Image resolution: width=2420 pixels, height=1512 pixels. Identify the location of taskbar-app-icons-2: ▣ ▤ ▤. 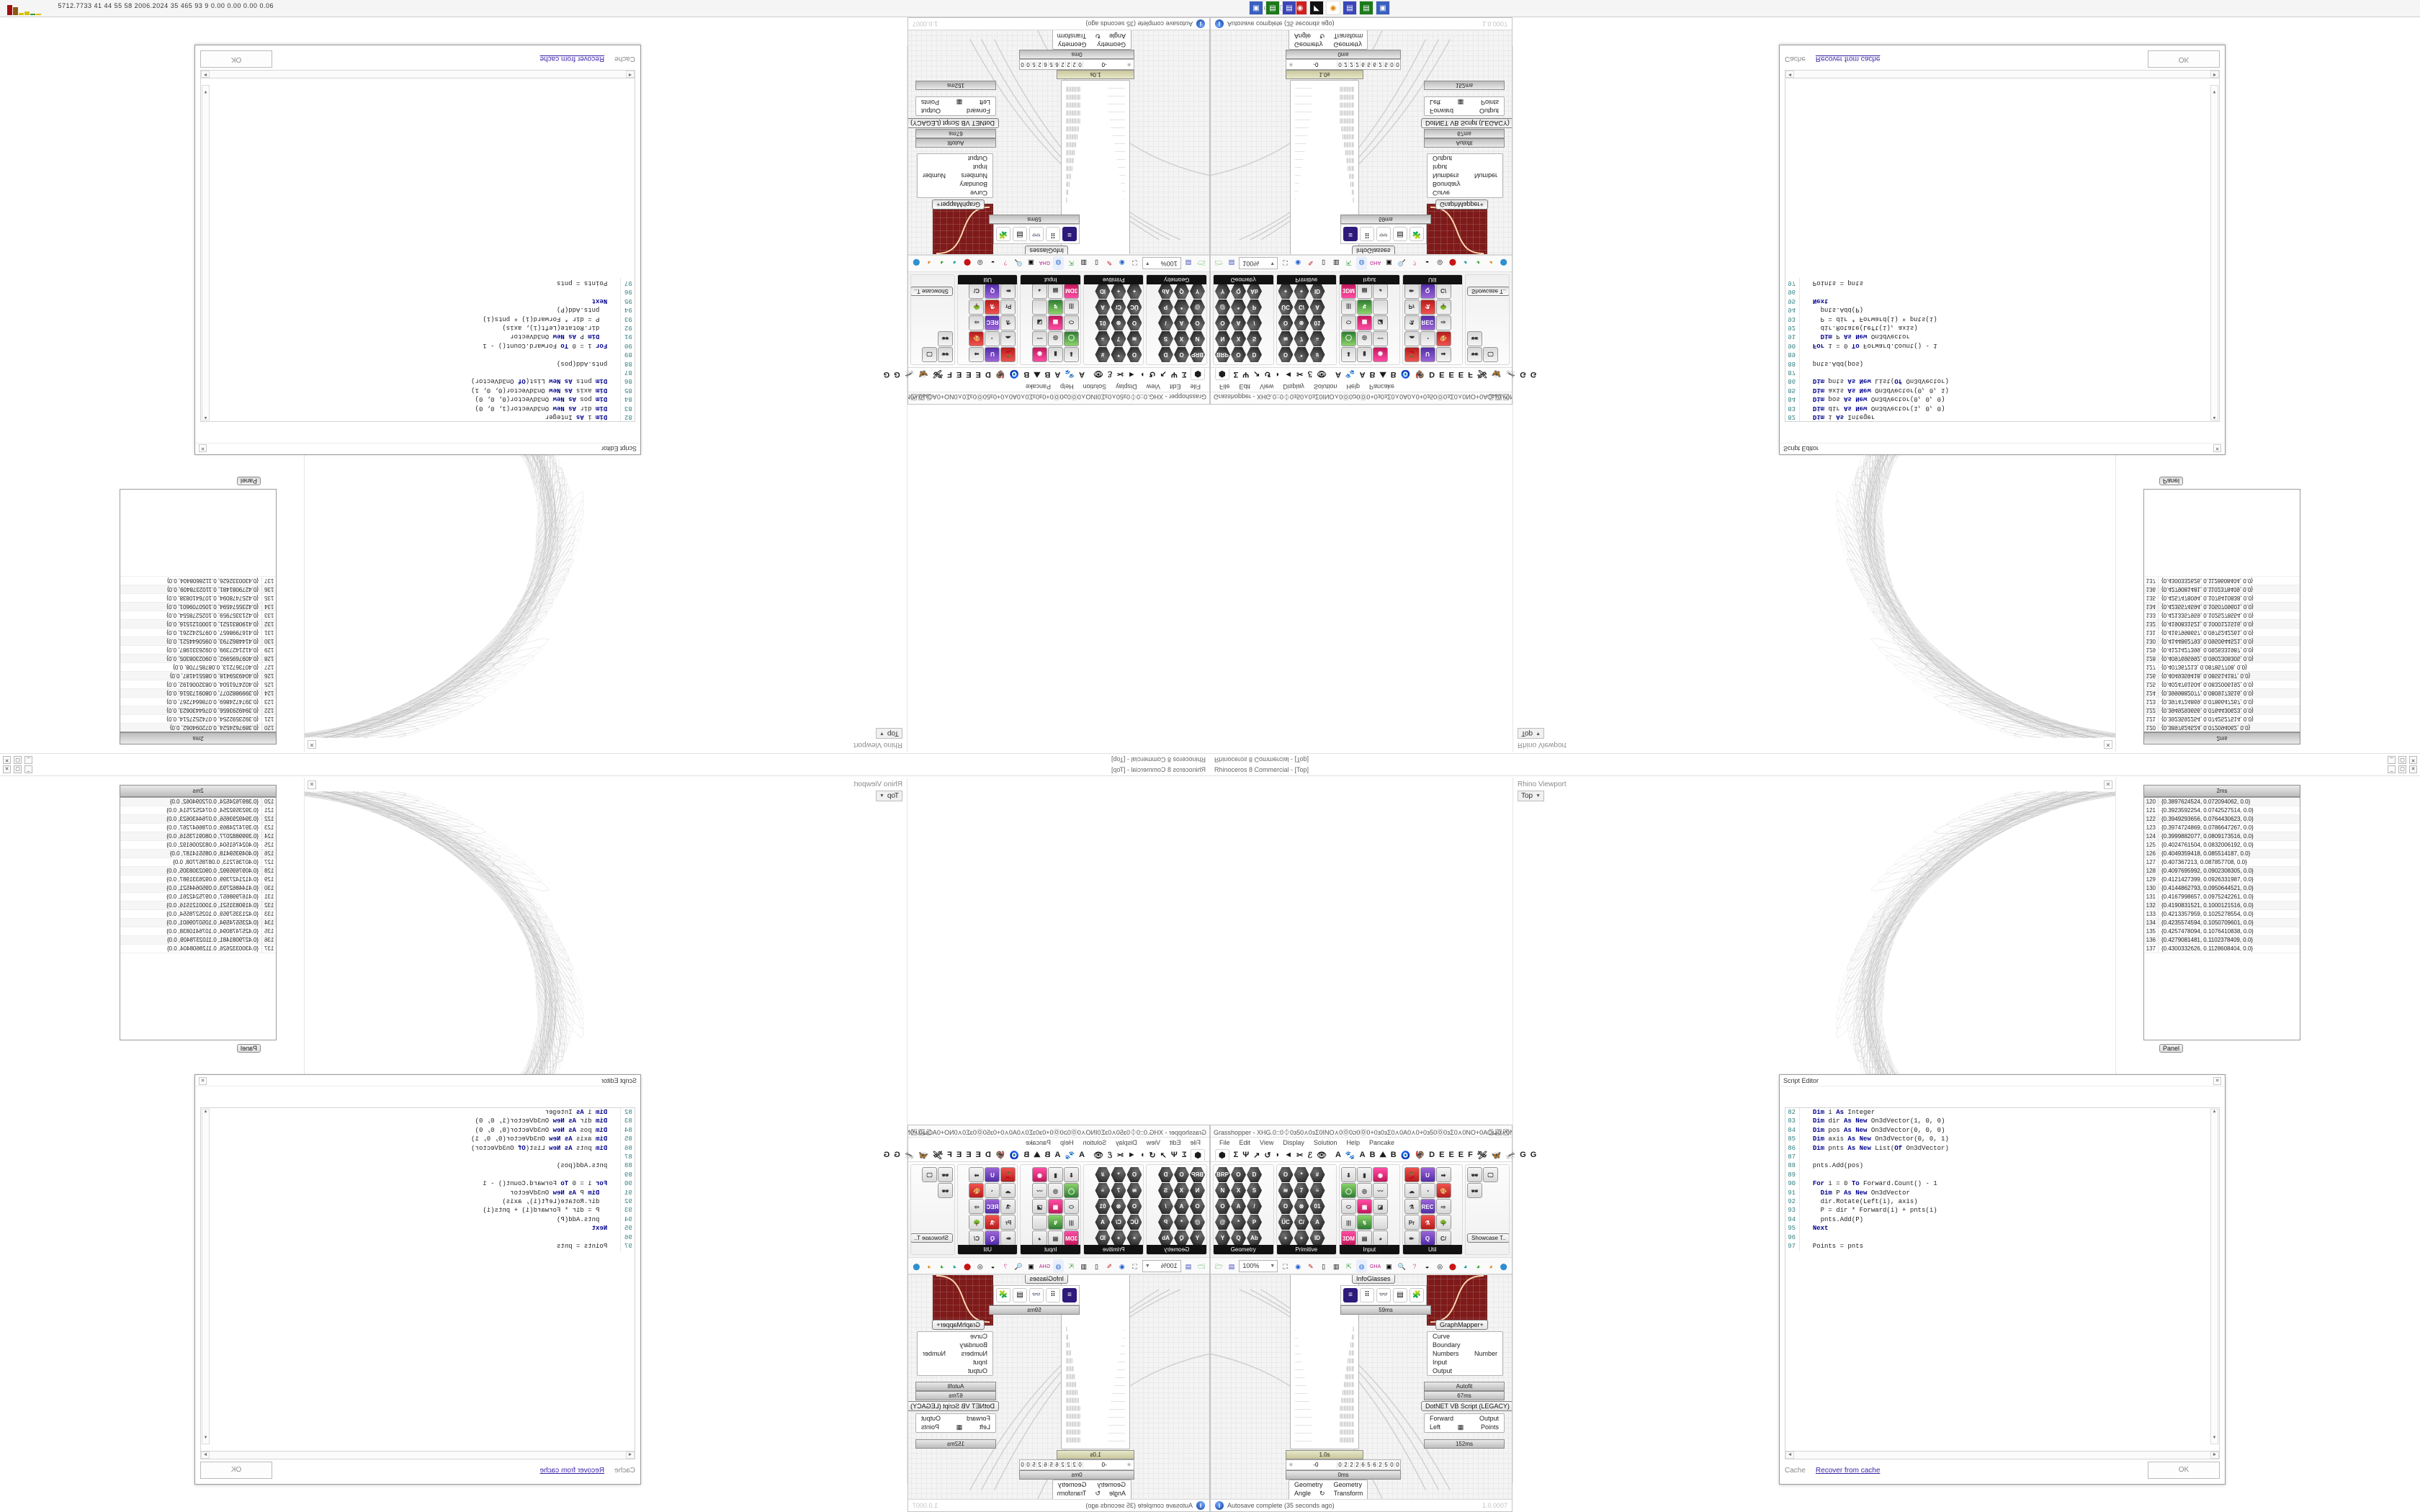
(1272, 8).